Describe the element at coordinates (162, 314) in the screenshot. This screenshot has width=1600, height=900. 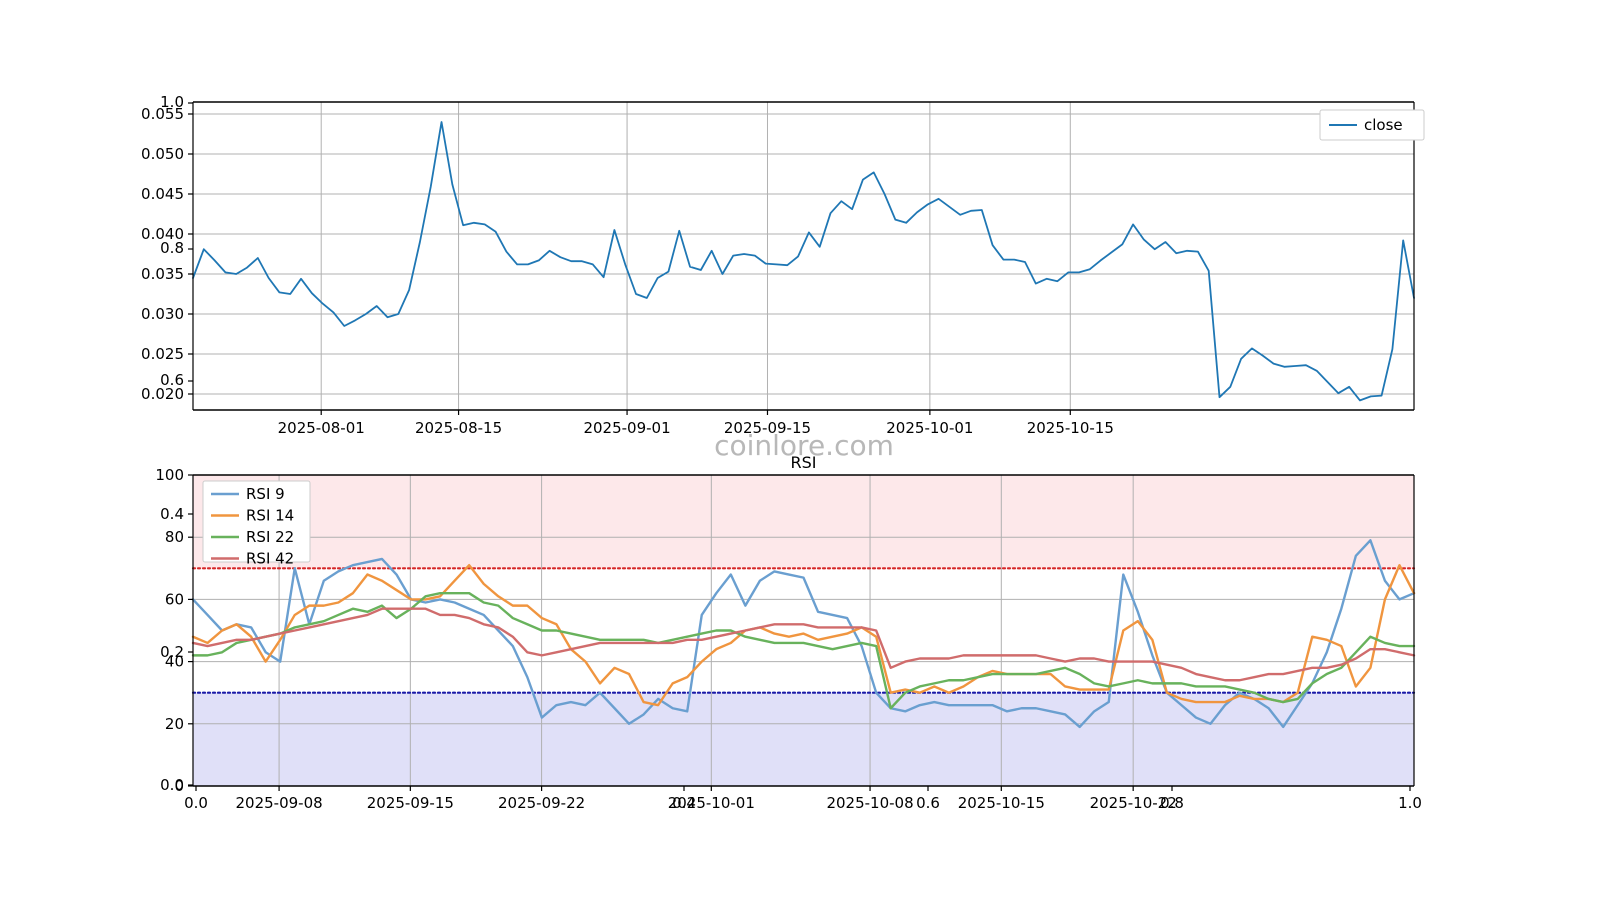
I see `price-y-tick-label: 0.030` at that location.